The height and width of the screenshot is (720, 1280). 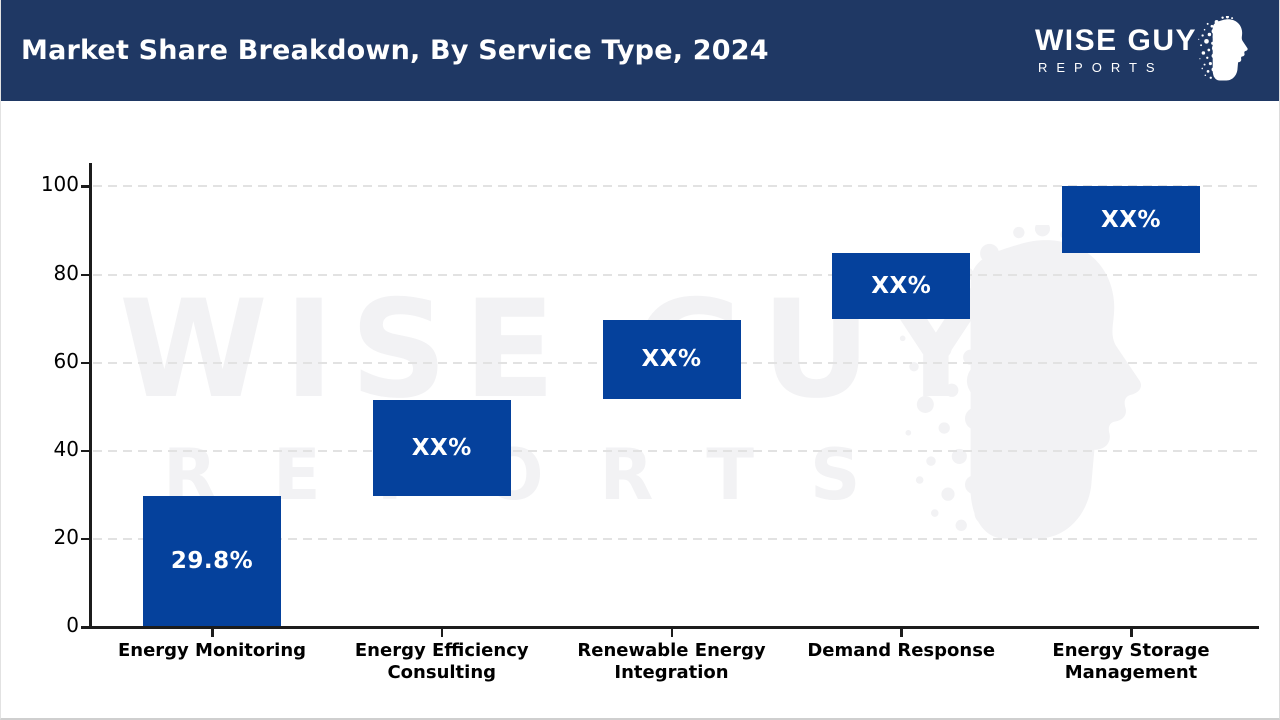 I want to click on brand-logo-text: WISE GUY REPORTS, so click(x=1115, y=50).